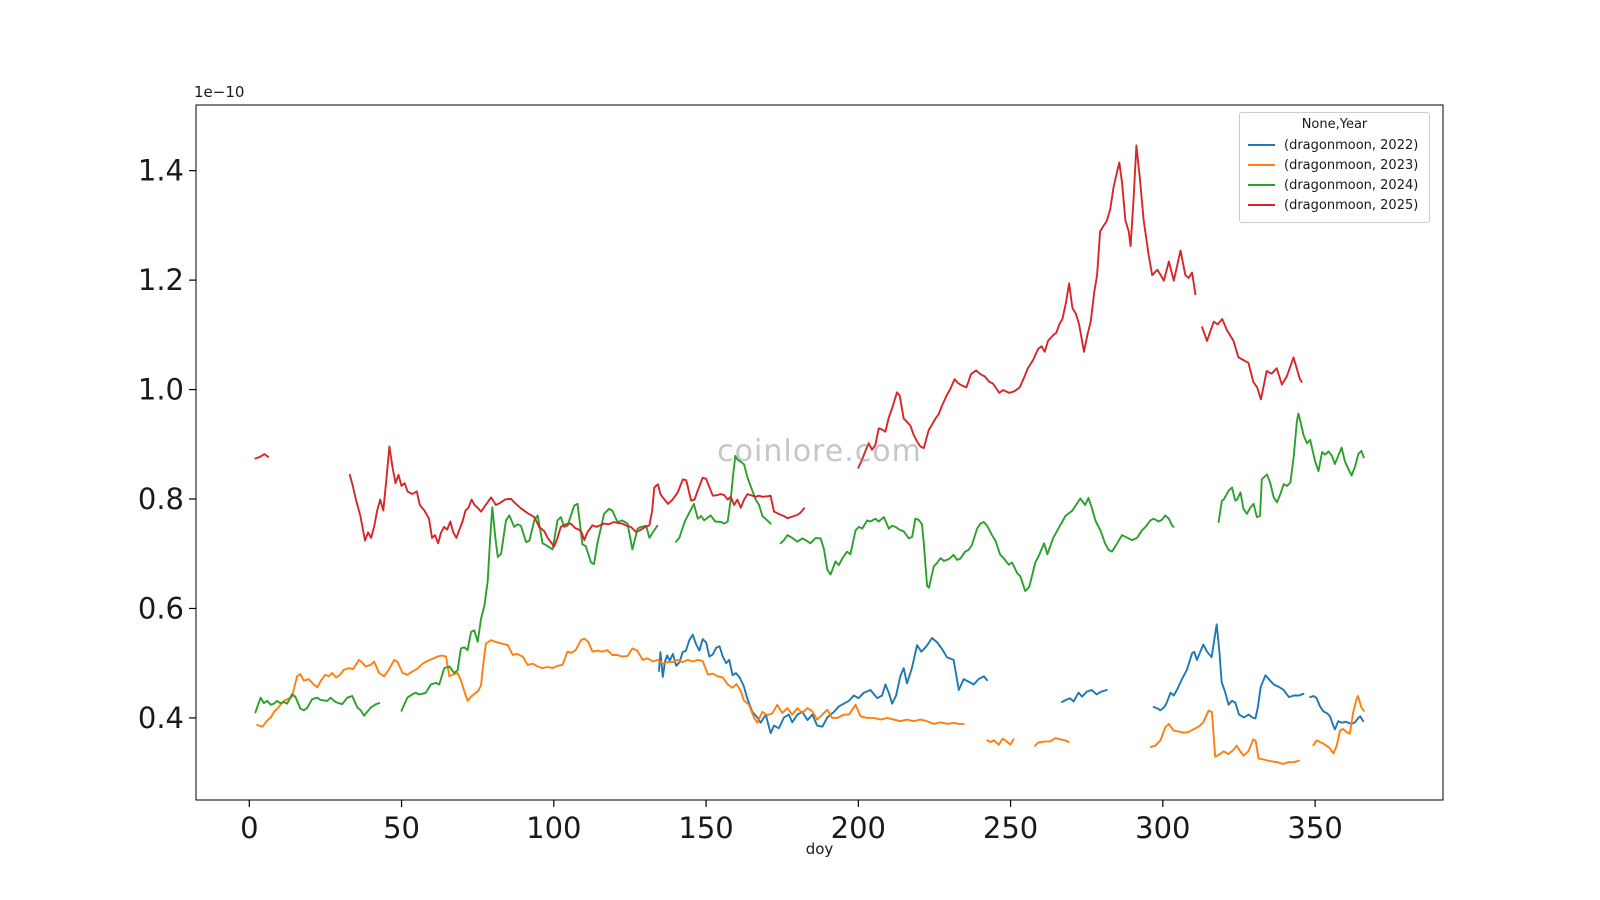 The image size is (1600, 900). What do you see at coordinates (553, 828) in the screenshot?
I see `x-tick-label: 100` at bounding box center [553, 828].